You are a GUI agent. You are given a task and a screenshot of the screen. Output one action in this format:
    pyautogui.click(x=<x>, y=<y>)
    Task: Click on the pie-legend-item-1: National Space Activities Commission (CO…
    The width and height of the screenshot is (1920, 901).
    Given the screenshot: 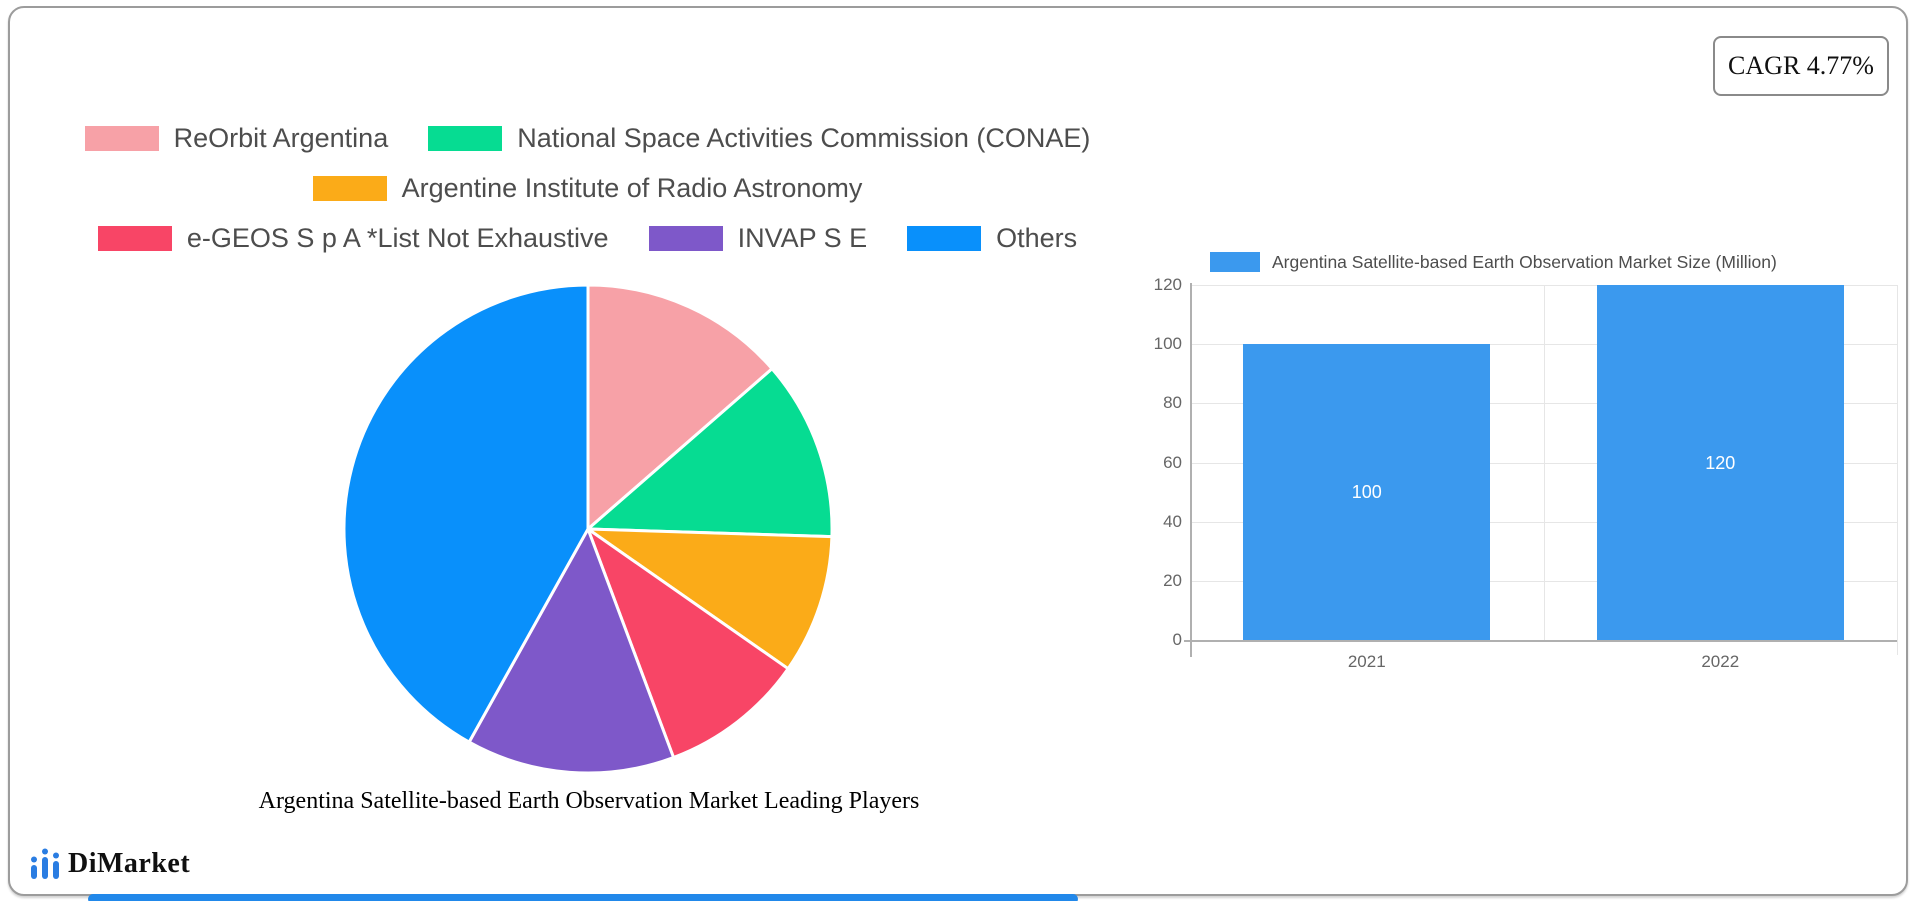 What is the action you would take?
    pyautogui.click(x=759, y=138)
    